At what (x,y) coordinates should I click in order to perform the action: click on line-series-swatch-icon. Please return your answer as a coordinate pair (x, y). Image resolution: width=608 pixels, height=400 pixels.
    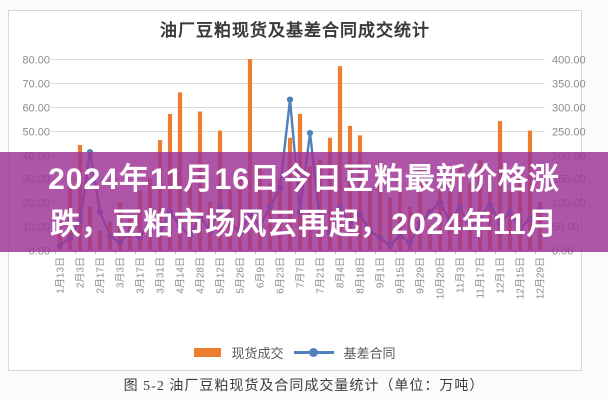
    Looking at the image, I should click on (313, 352).